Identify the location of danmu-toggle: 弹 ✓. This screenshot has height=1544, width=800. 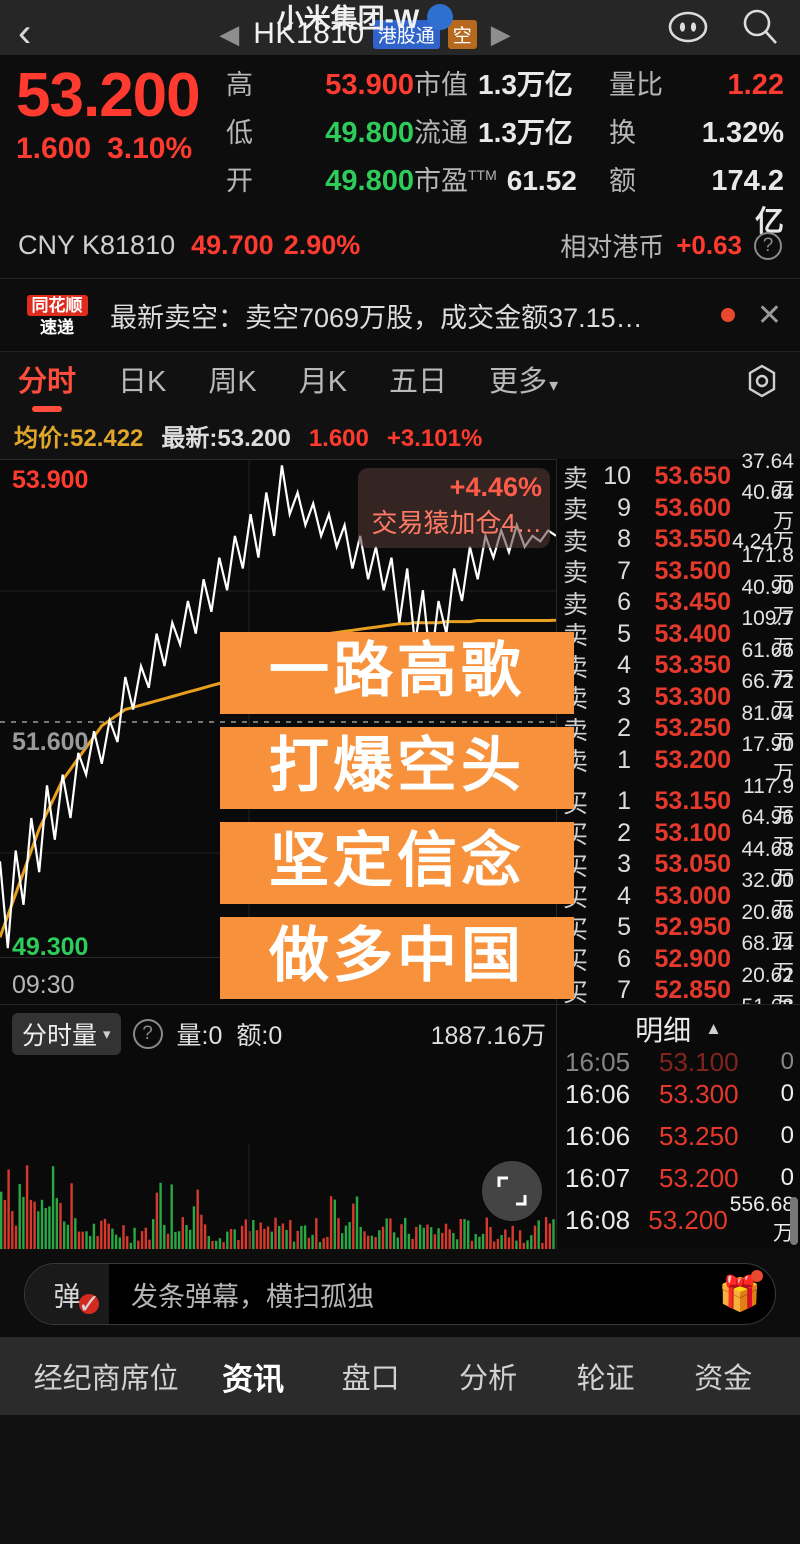
(67, 1294).